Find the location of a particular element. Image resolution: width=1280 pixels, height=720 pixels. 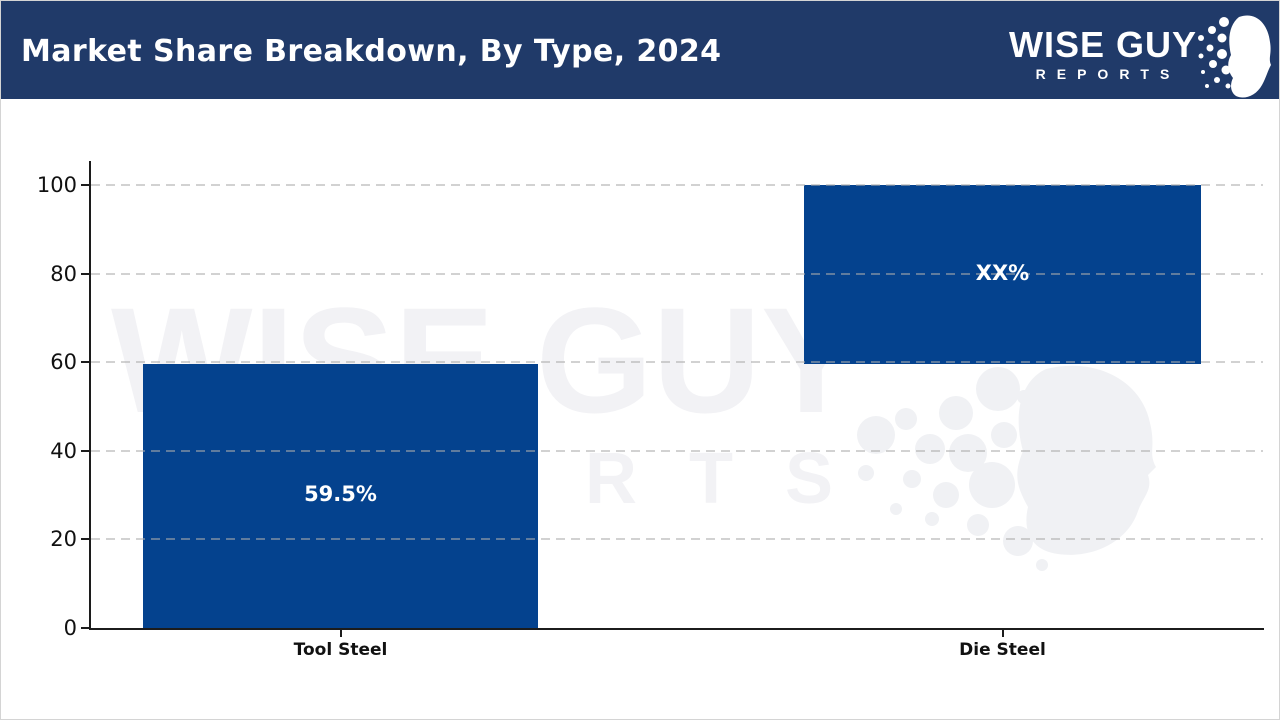

page-title: Market Share Breakdown, By Type, 2024 is located at coordinates (371, 51).